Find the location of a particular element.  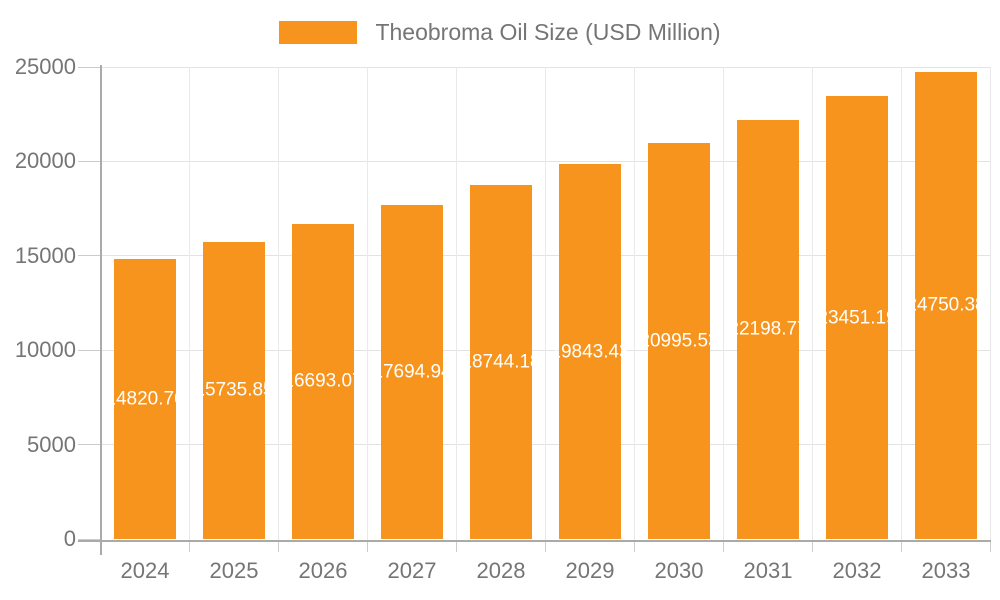

x-axis-label: 2029 is located at coordinates (590, 570).